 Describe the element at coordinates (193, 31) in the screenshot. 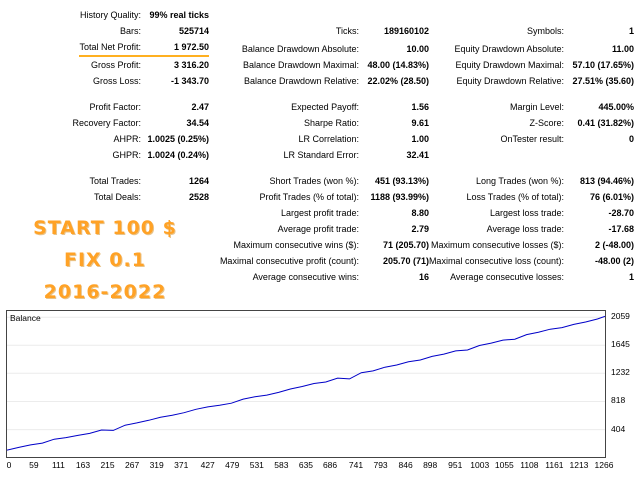

I see `stat-value: 525714` at that location.